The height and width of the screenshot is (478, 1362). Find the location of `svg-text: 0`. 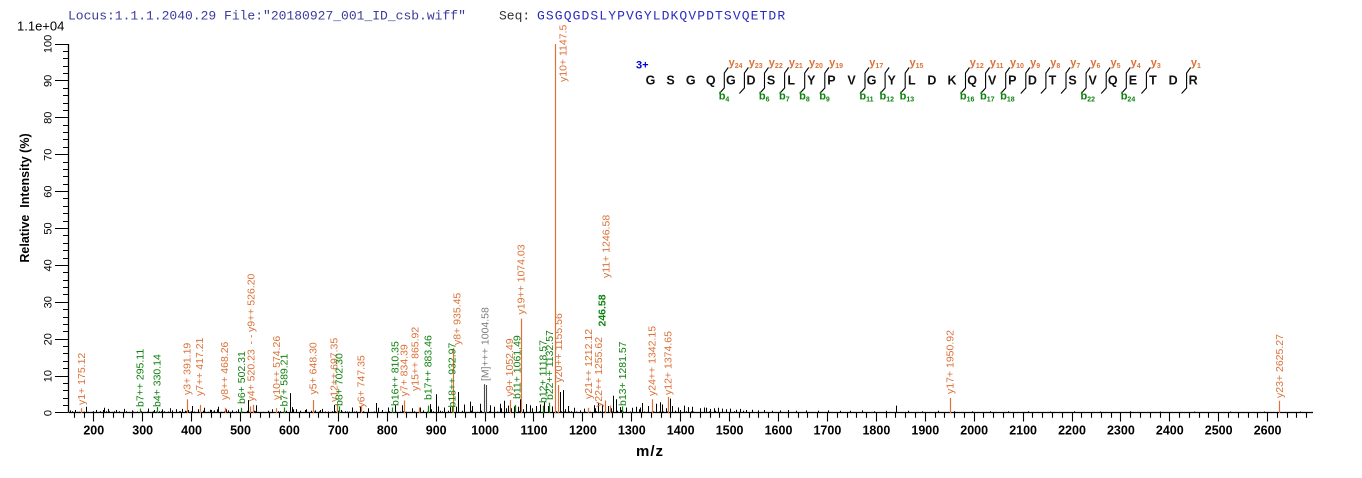

svg-text: 0 is located at coordinates (49, 413).